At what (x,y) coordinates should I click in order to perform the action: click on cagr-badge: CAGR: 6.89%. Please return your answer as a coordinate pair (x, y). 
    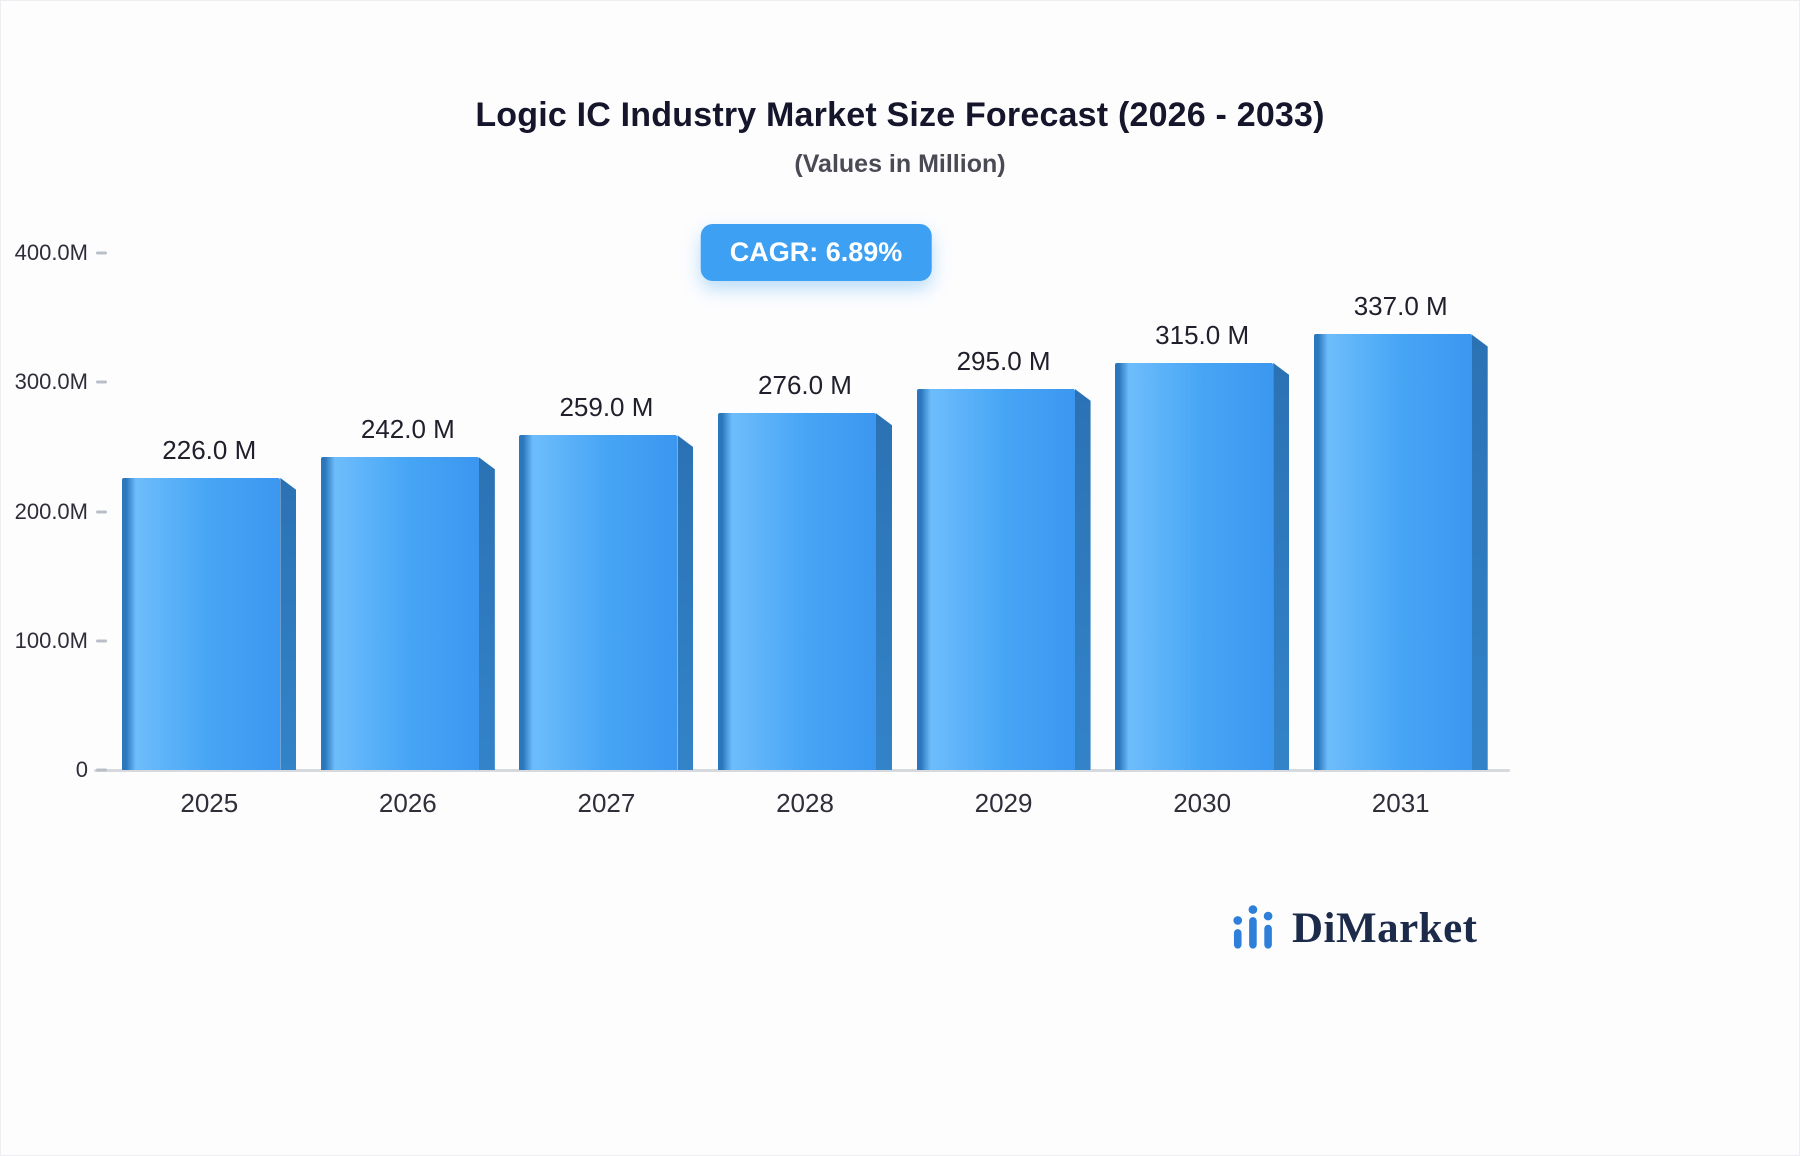
    Looking at the image, I should click on (816, 252).